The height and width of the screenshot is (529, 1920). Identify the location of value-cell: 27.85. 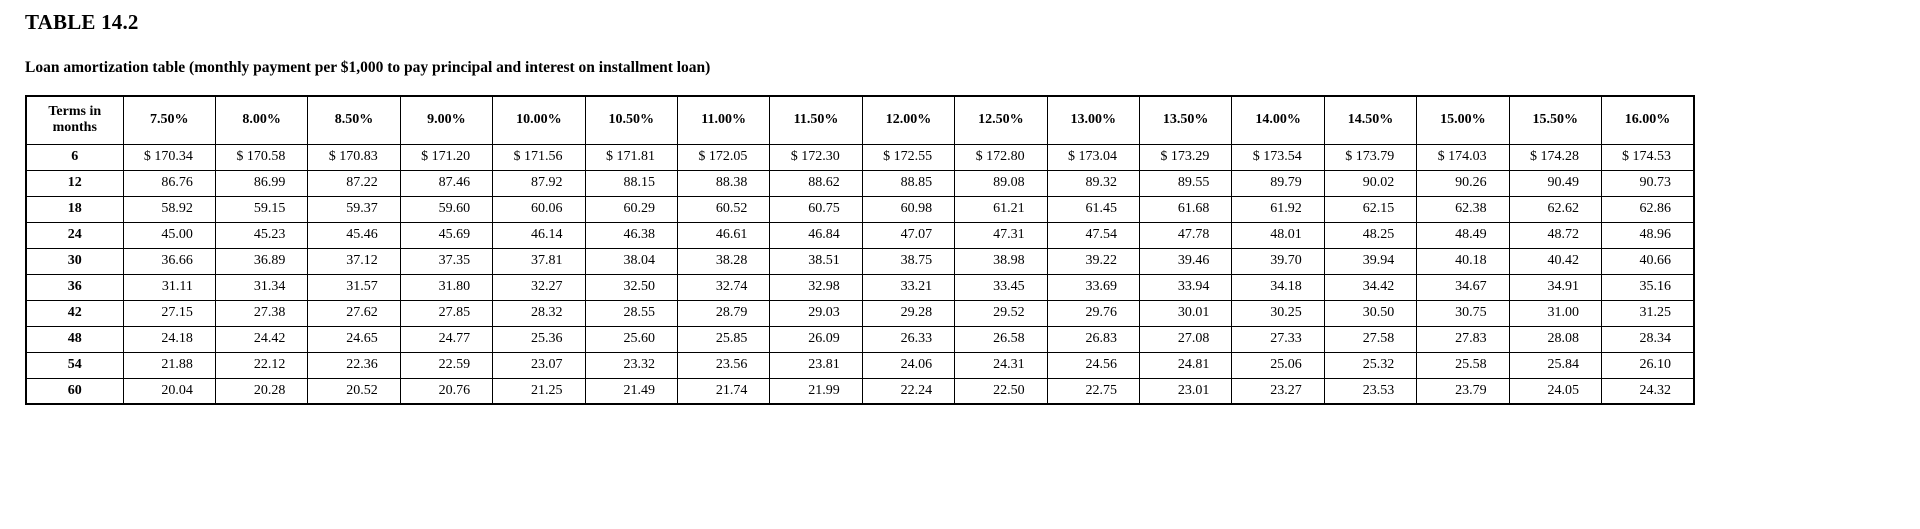
(446, 313).